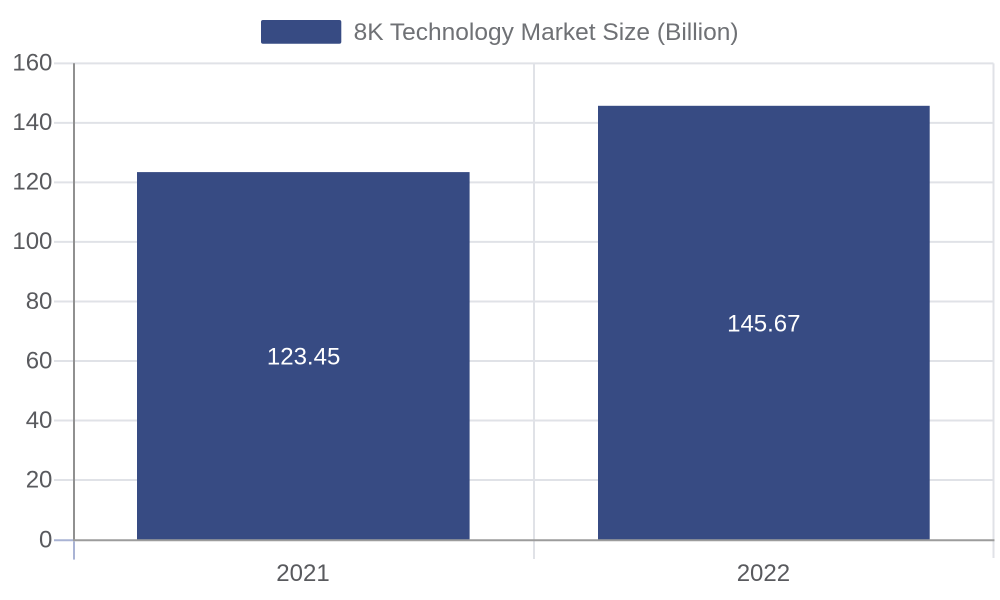 This screenshot has width=1000, height=600. What do you see at coordinates (39, 360) in the screenshot?
I see `svg-text: 60` at bounding box center [39, 360].